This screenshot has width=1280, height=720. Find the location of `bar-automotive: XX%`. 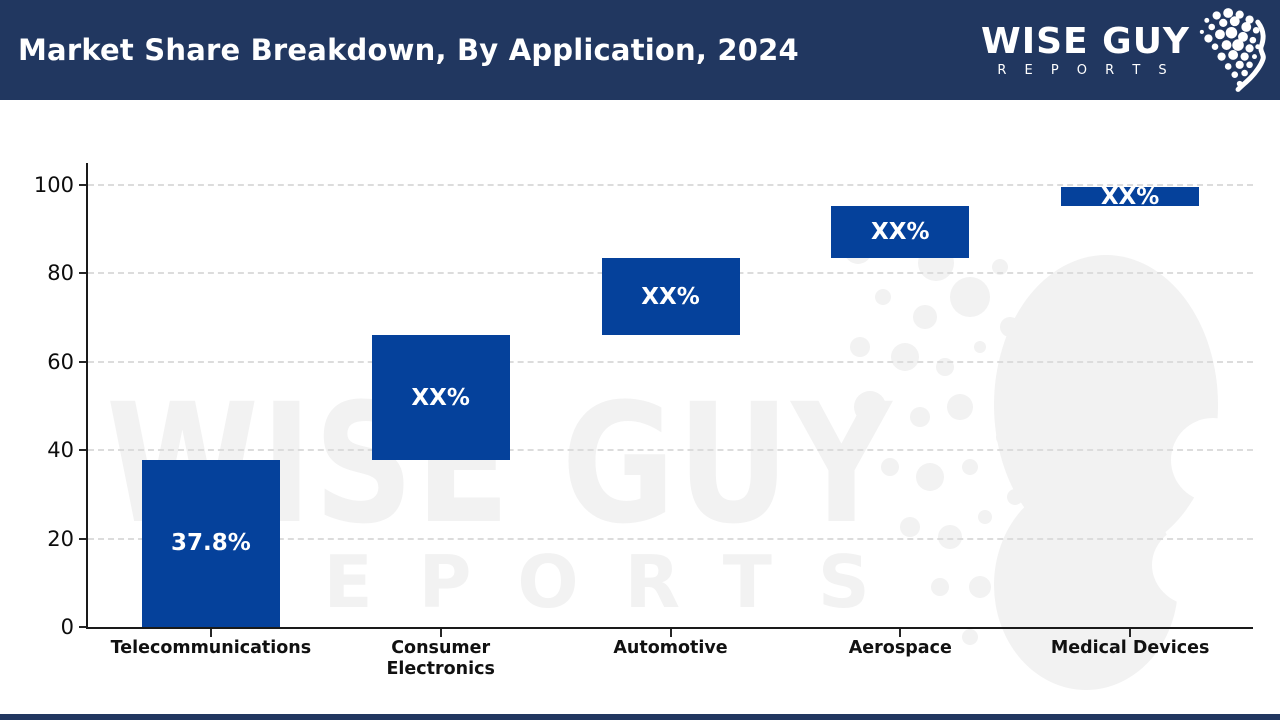

bar-automotive: XX% is located at coordinates (670, 296).